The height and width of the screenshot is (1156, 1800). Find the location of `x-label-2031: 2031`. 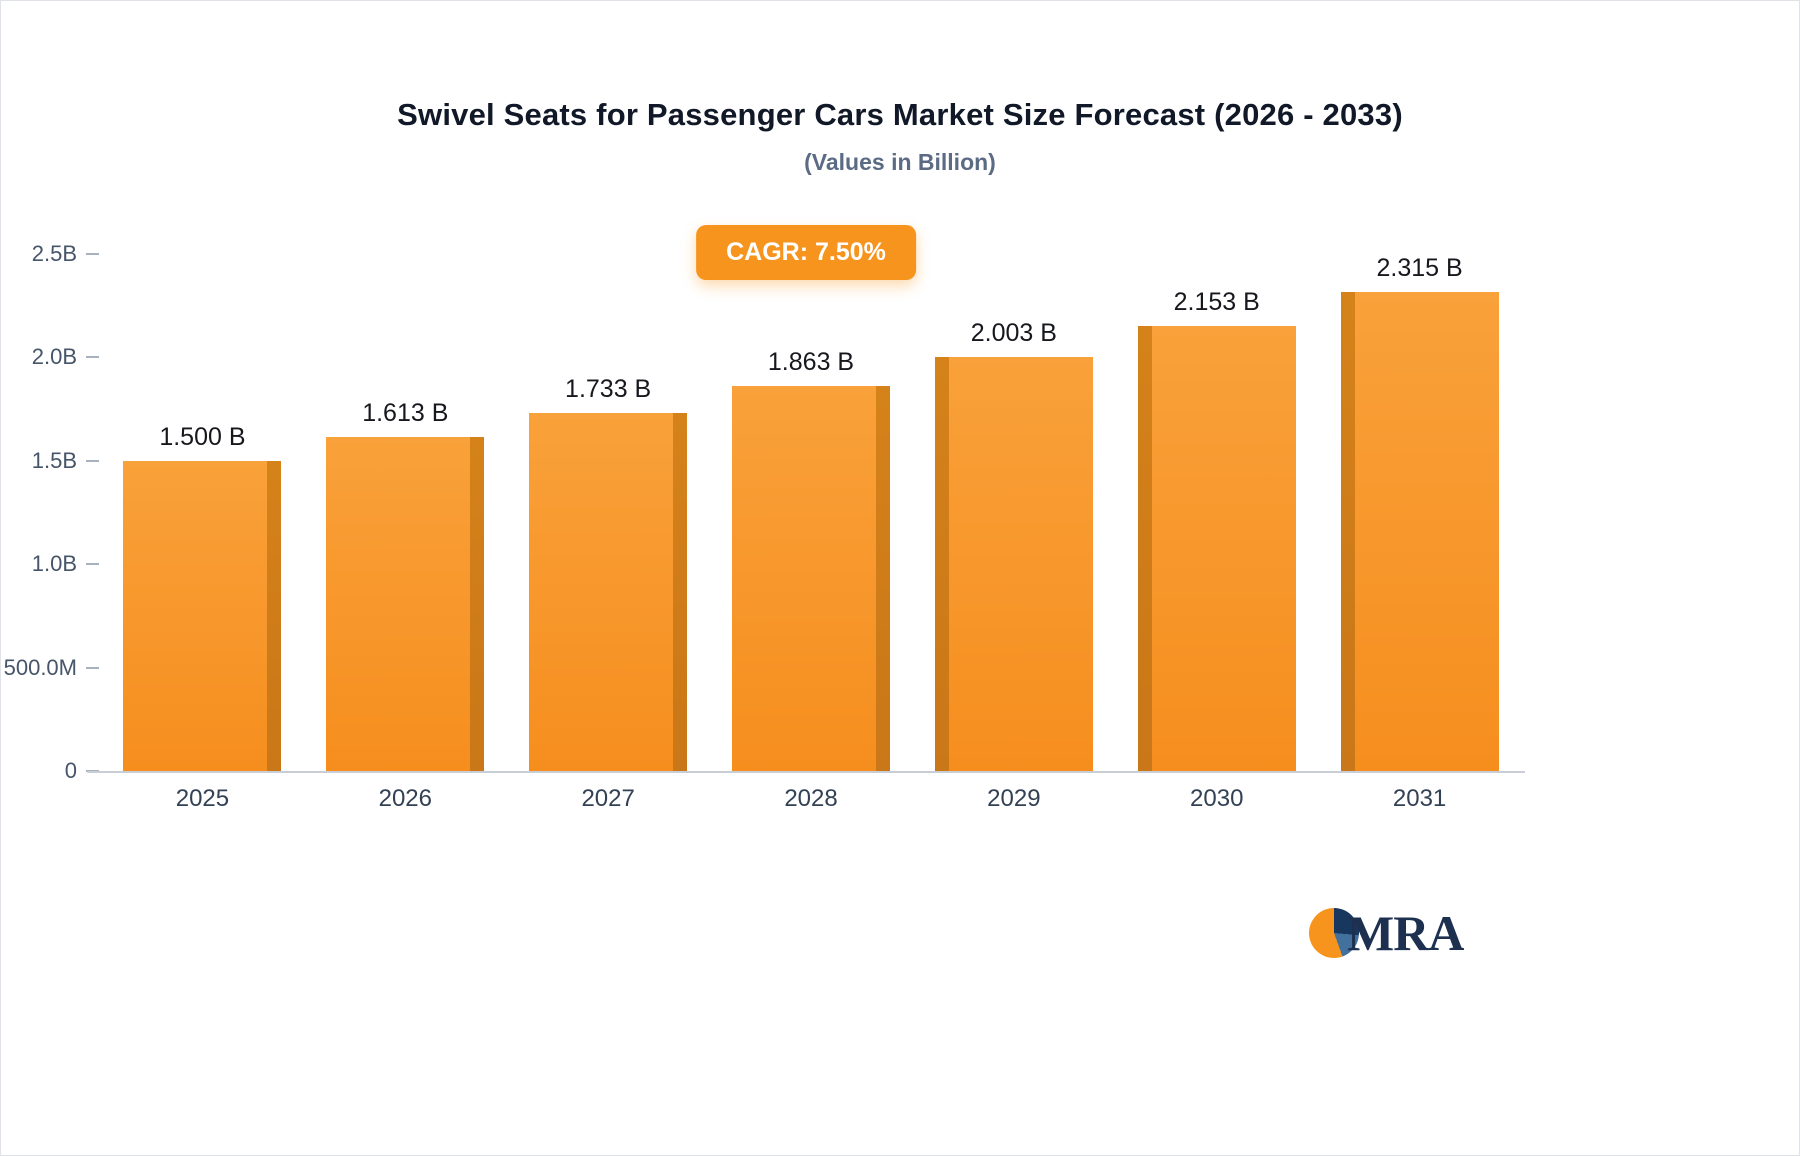

x-label-2031: 2031 is located at coordinates (1419, 798).